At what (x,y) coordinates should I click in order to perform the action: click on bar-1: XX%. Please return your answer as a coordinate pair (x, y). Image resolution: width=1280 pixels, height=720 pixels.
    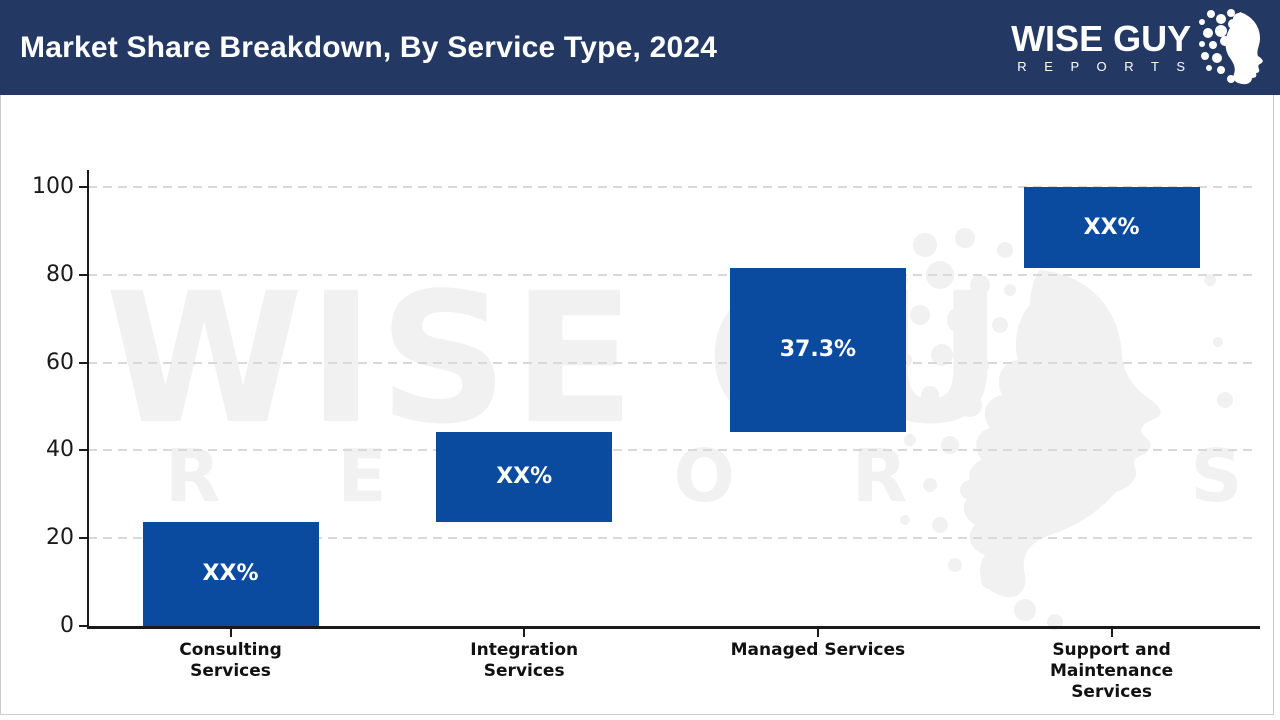
    Looking at the image, I should click on (230, 573).